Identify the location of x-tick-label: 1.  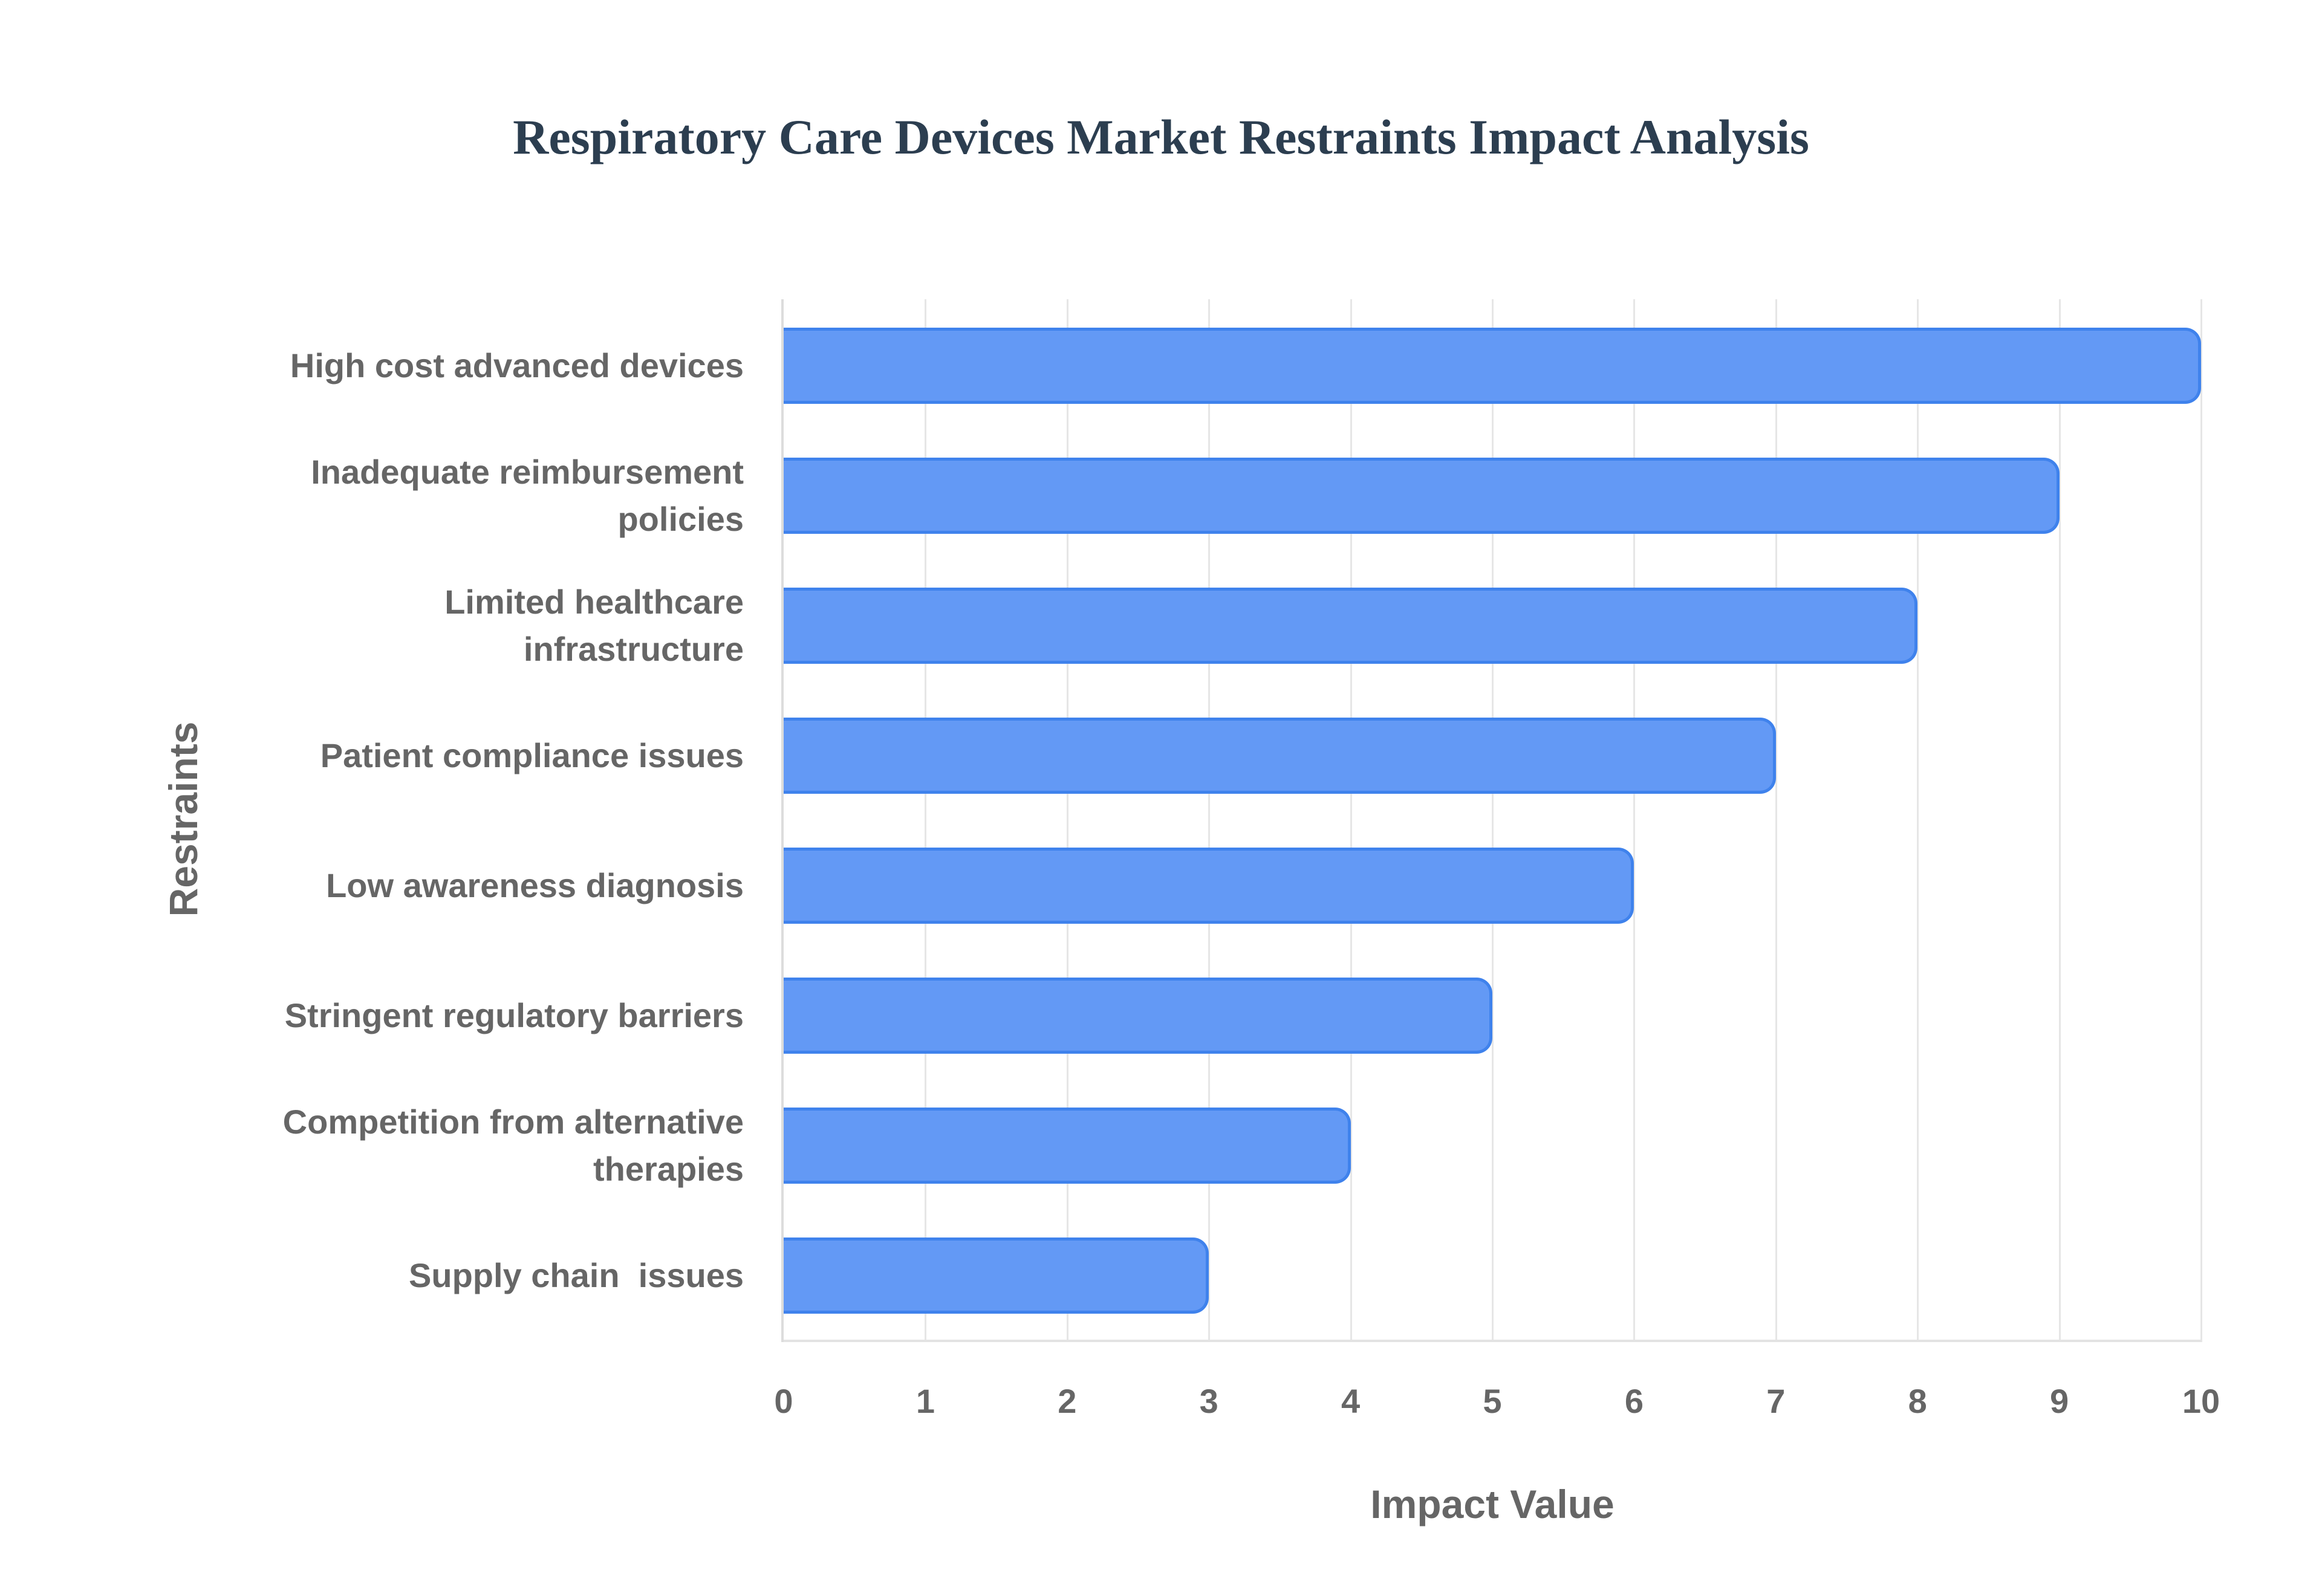
(925, 1401).